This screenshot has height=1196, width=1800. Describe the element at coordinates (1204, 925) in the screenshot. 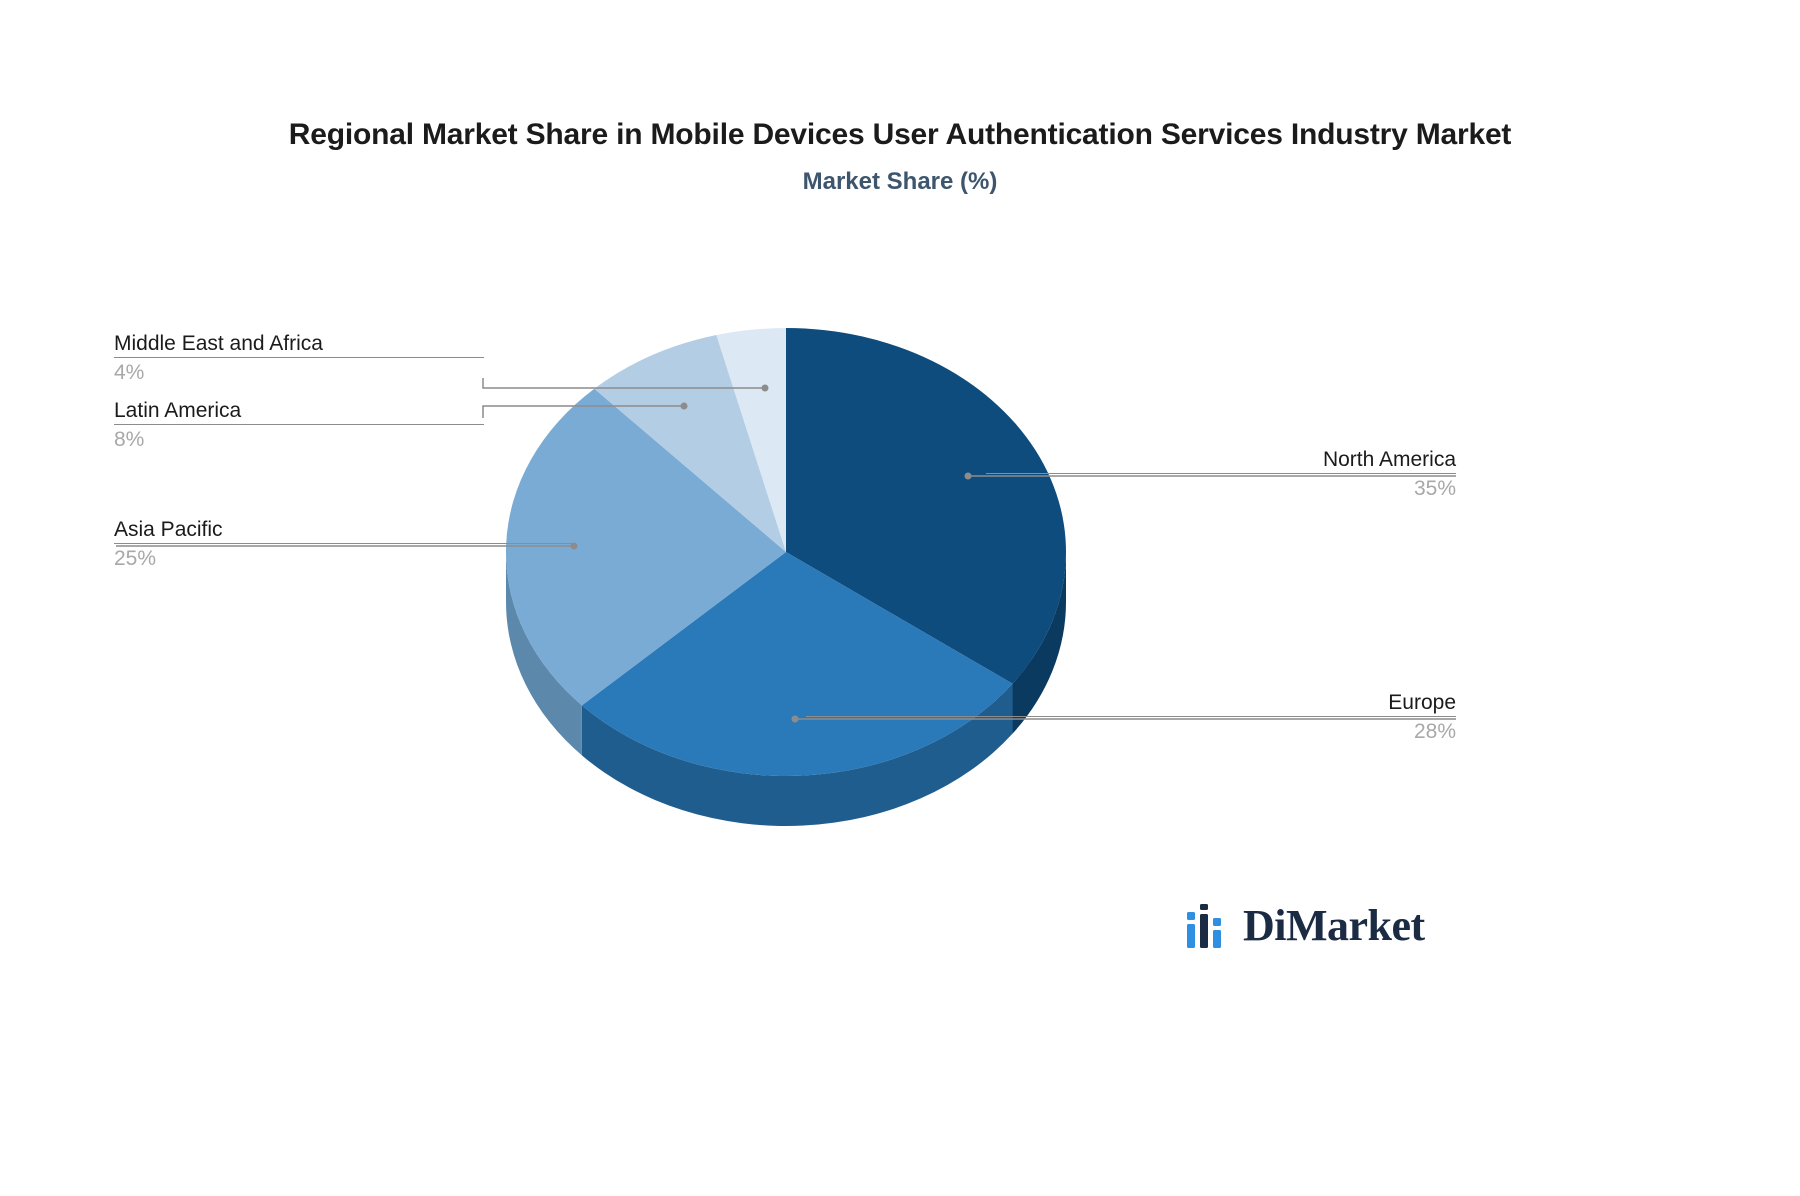

I see `bar-chart-icon` at that location.